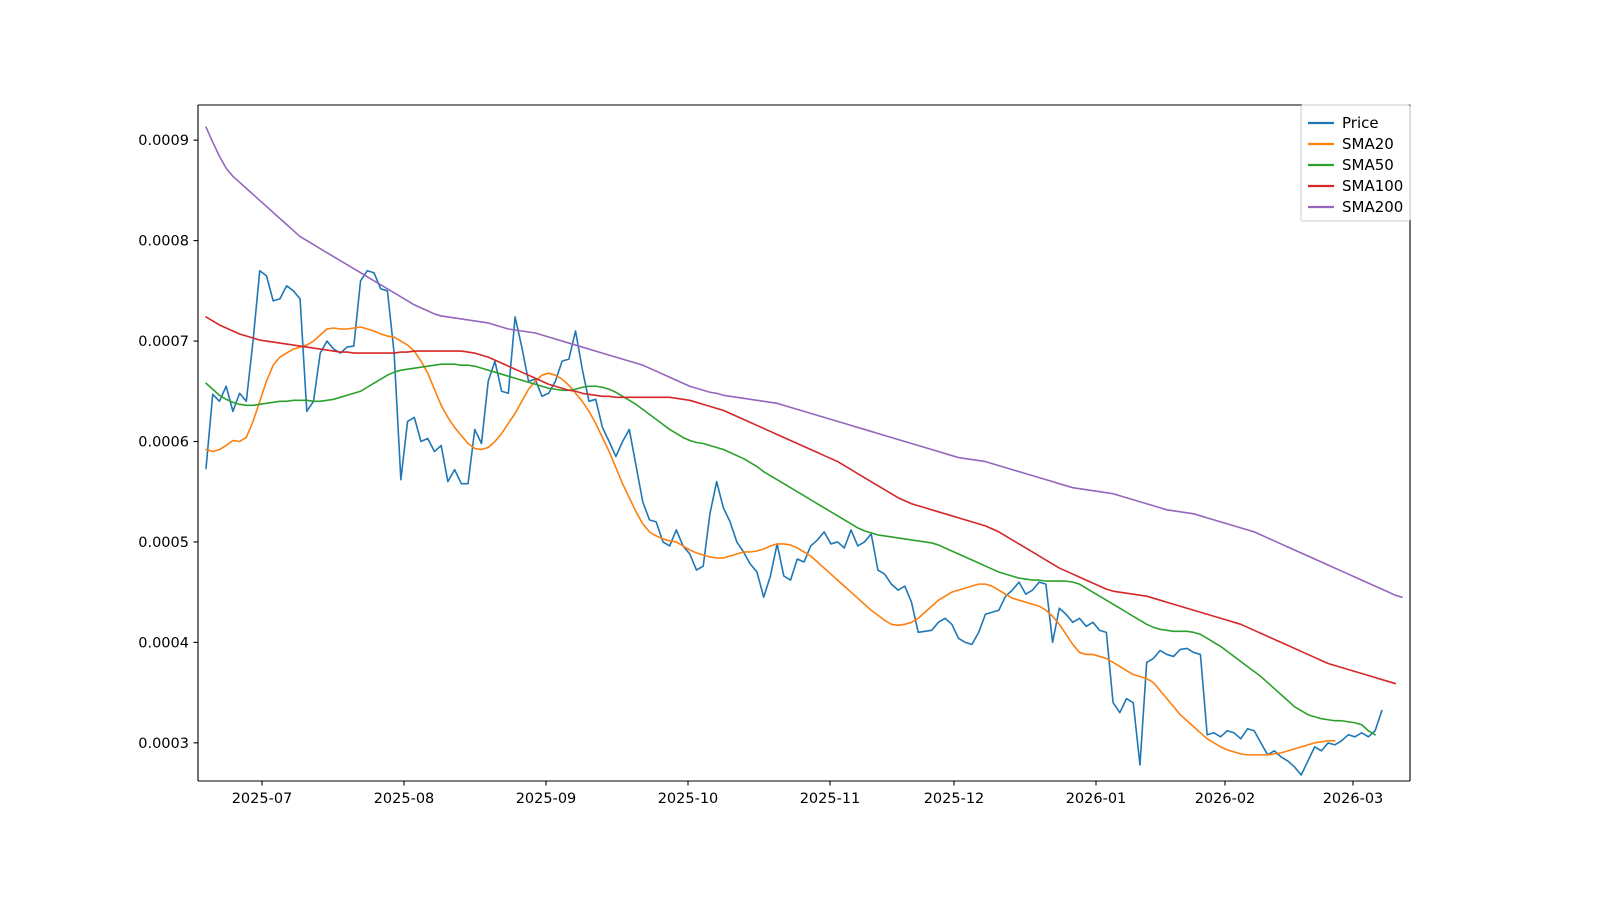 This screenshot has width=1600, height=900. I want to click on y-tick-label: 0.0004, so click(163, 643).